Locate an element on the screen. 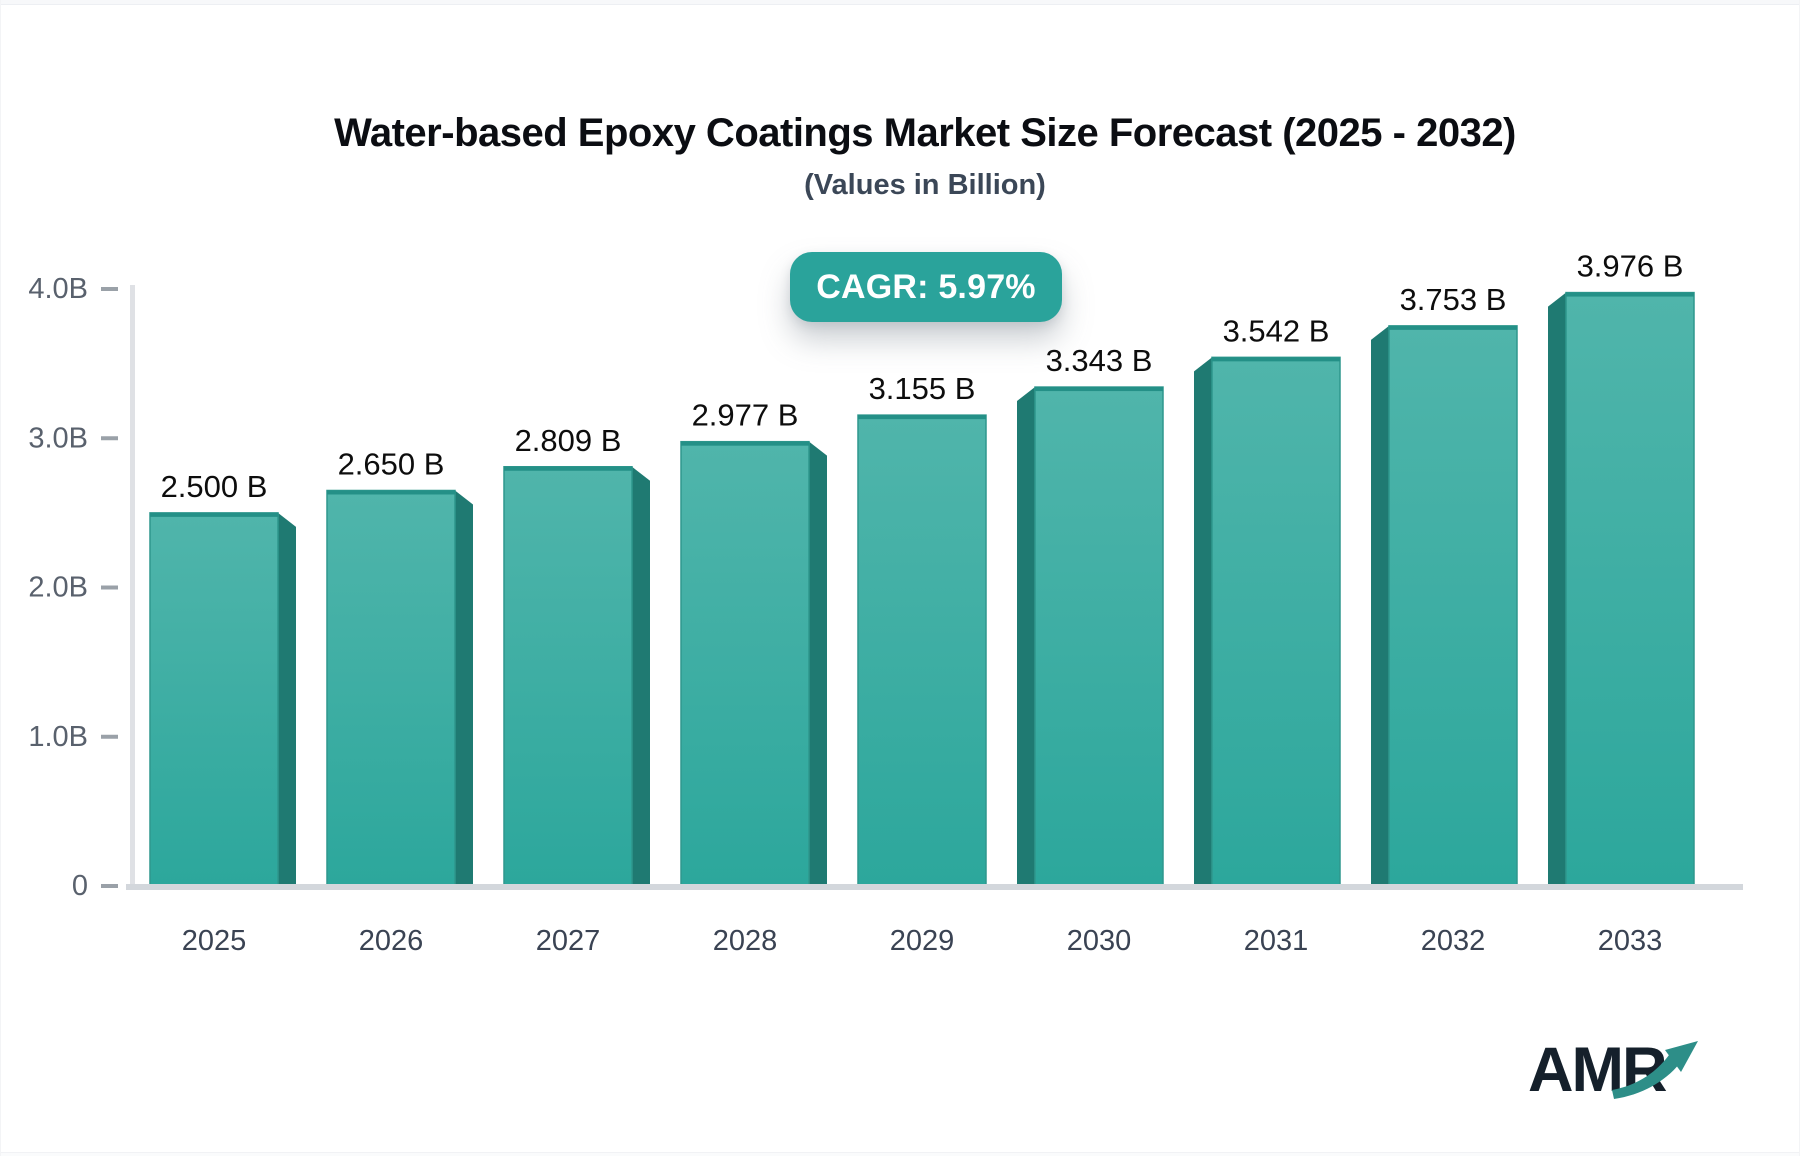 The width and height of the screenshot is (1800, 1156). x-axis-tick-label: 2025 is located at coordinates (214, 941).